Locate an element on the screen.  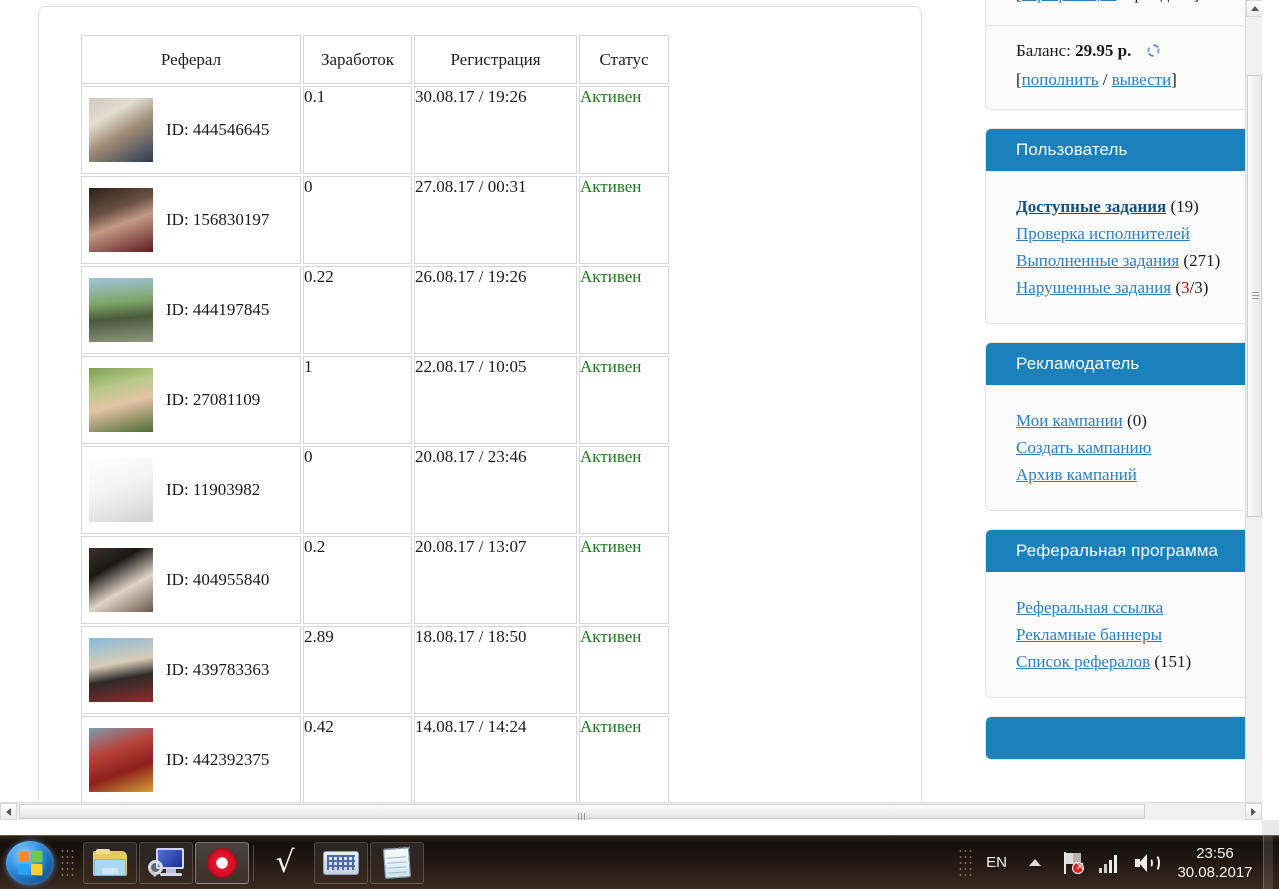
cell-referral: ID: 444197845 is located at coordinates (191, 310).